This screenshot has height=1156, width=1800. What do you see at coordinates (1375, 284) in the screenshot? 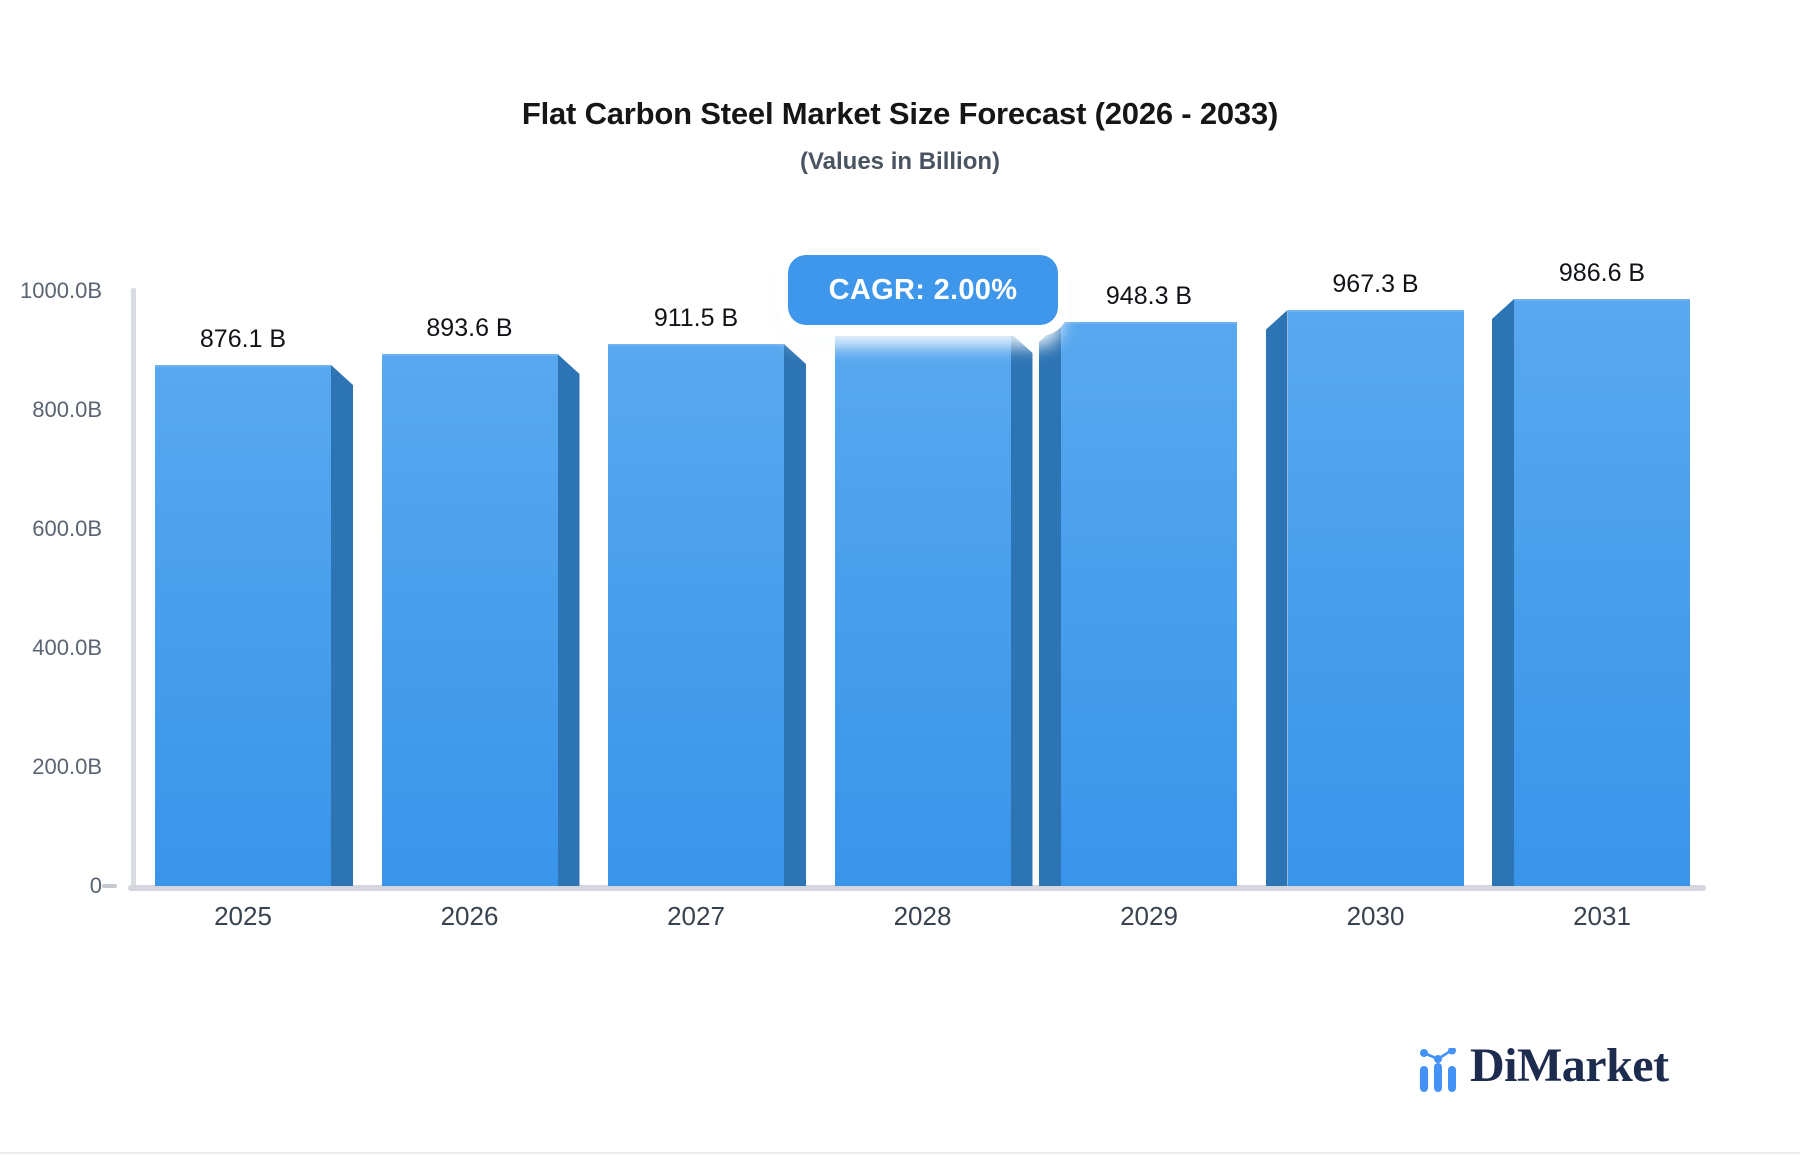
I see `bar-value-label-2030: 967.3 B` at bounding box center [1375, 284].